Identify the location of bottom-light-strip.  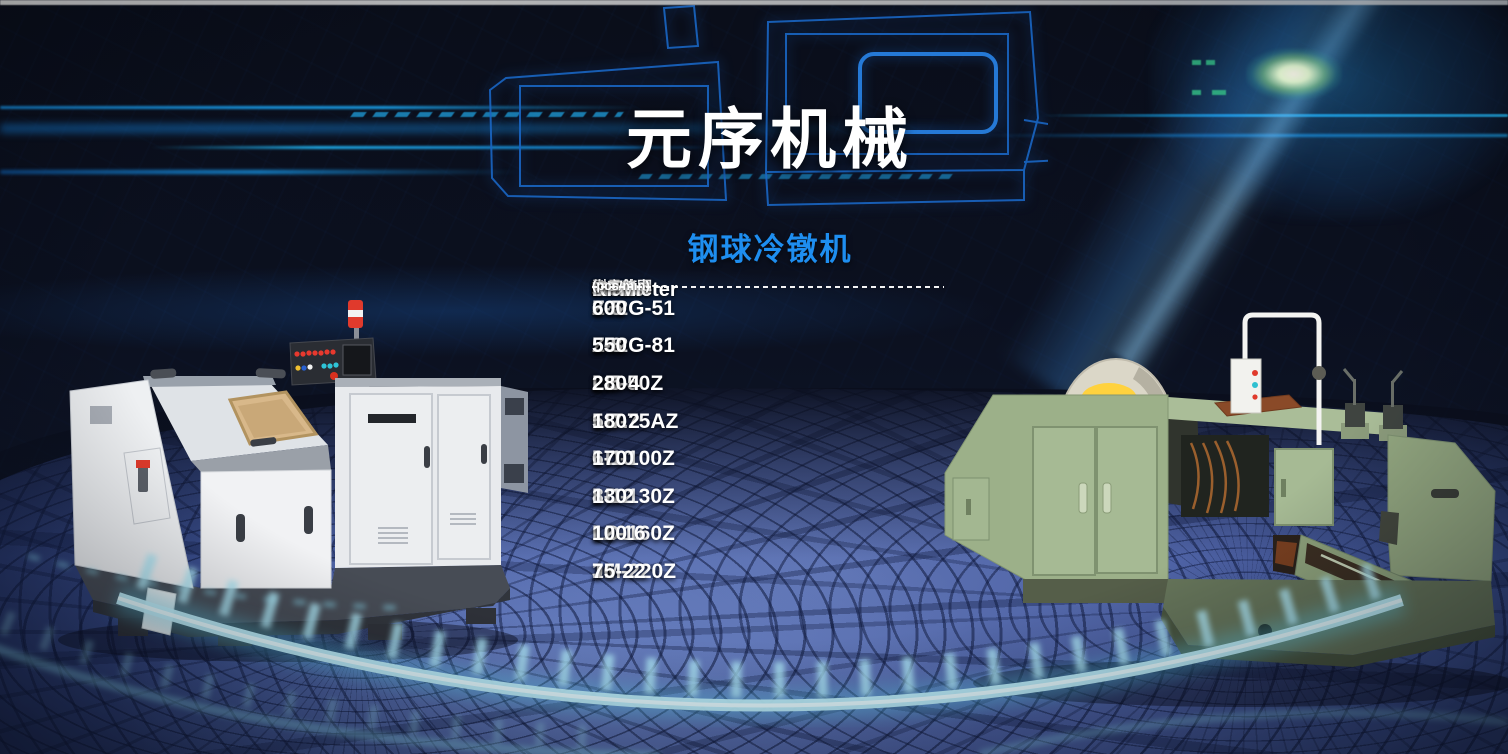
(754, 750).